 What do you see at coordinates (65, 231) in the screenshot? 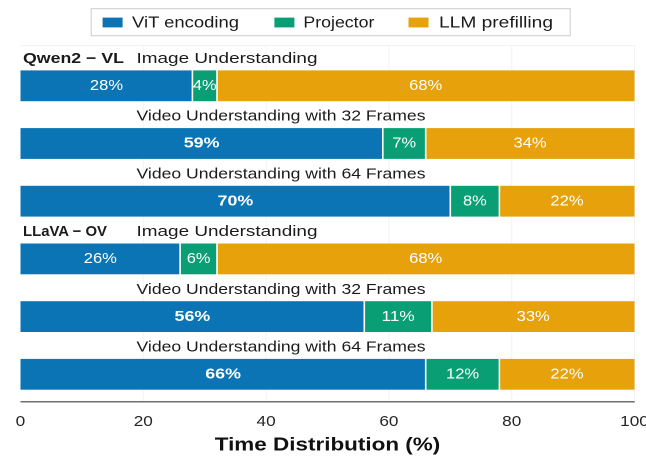
I see `svg-text: LLaVA − OV` at bounding box center [65, 231].